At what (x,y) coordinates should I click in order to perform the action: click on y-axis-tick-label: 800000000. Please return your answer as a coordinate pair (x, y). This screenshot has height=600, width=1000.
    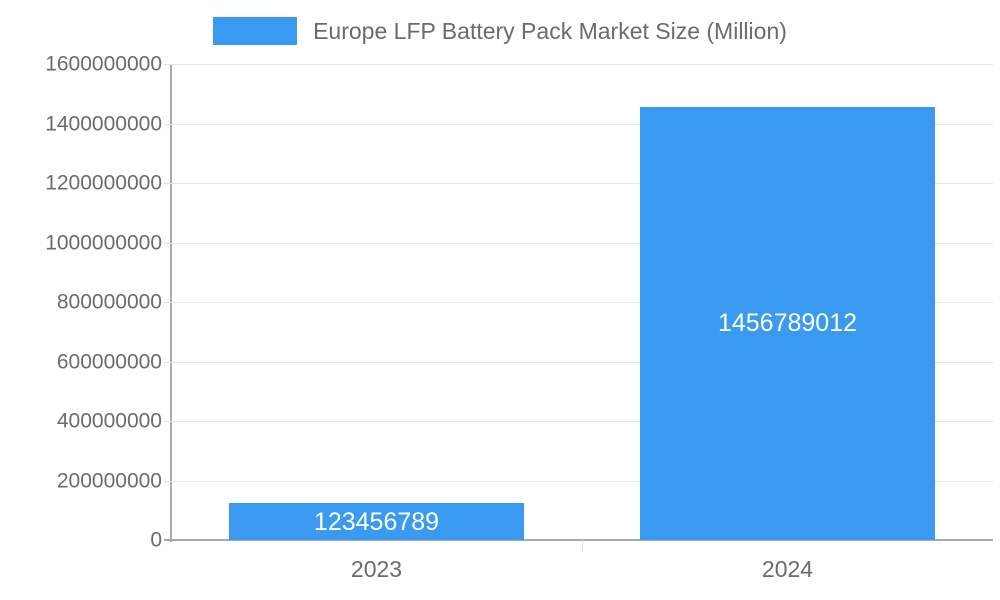
    Looking at the image, I should click on (109, 302).